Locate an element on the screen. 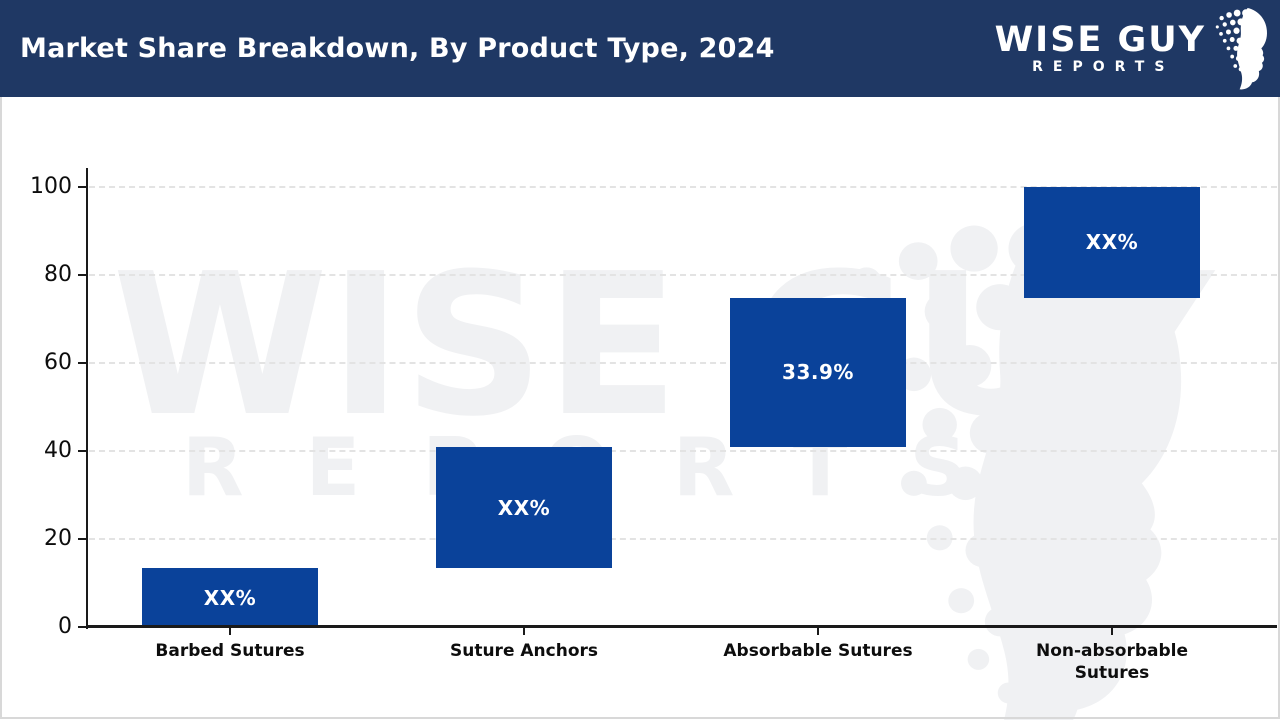 The height and width of the screenshot is (720, 1280). y-tick-label-40: 40 is located at coordinates (58, 450).